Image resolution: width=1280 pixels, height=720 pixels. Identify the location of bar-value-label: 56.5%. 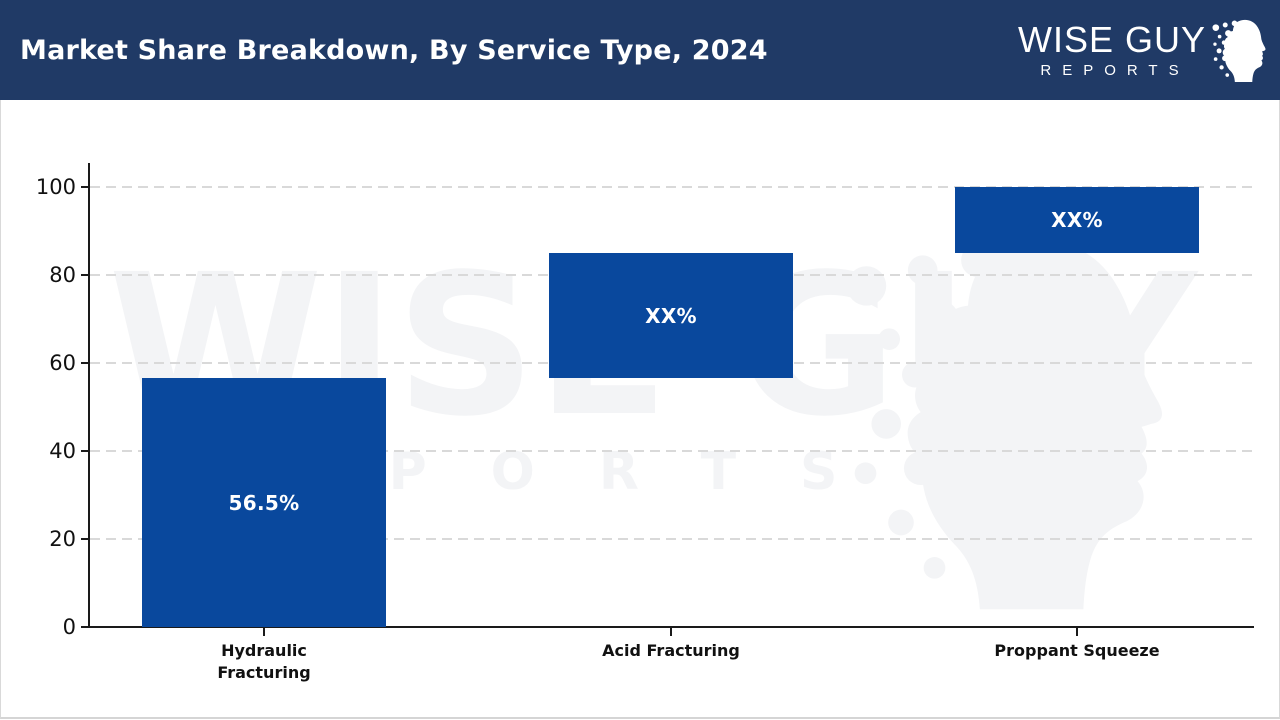
(264, 502).